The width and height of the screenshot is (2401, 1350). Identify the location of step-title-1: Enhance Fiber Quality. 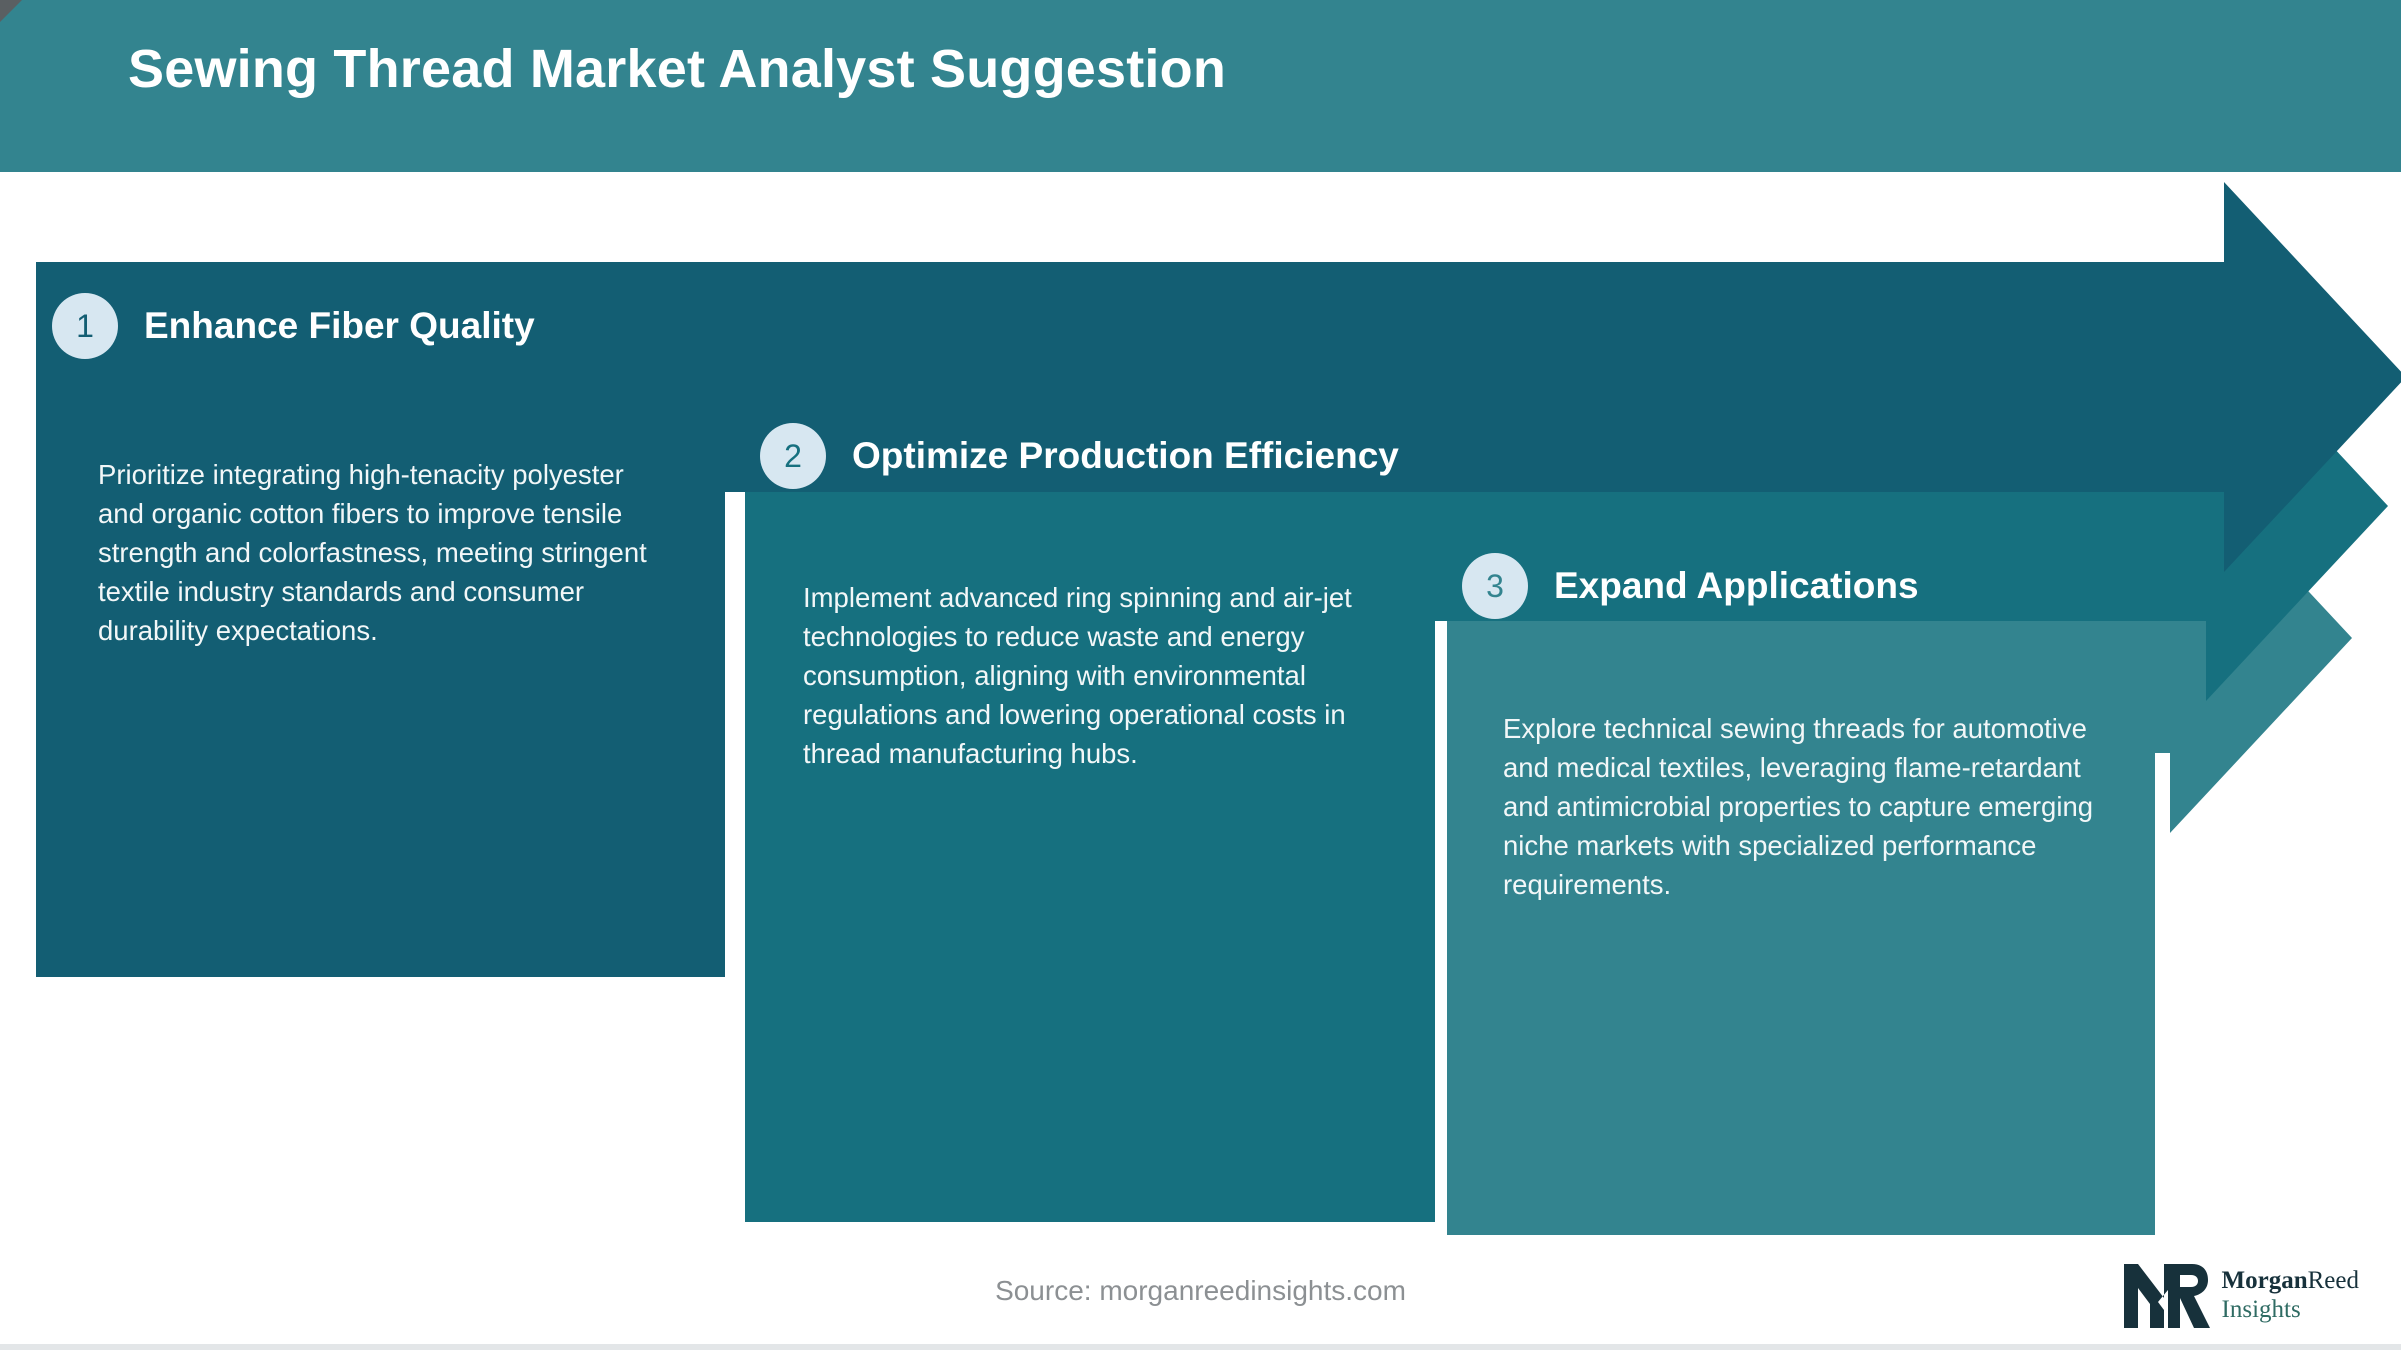
(339, 325).